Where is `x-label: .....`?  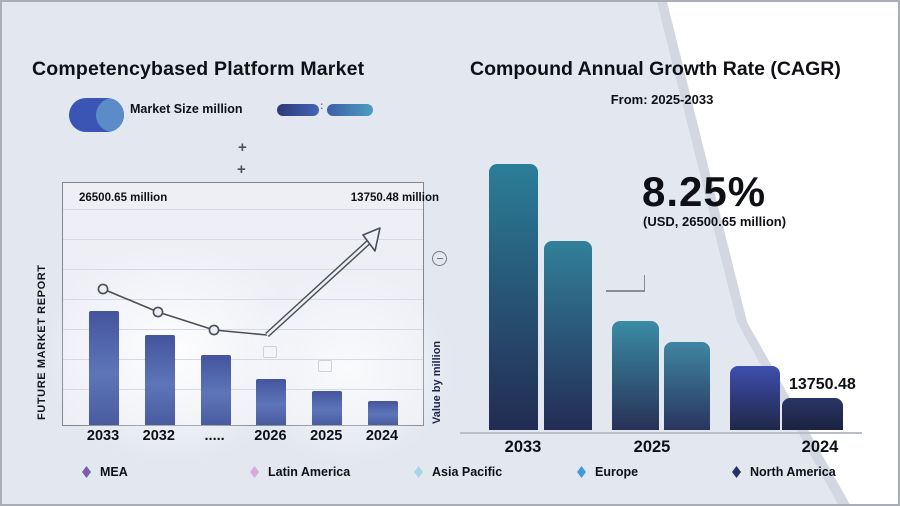
x-label: ..... is located at coordinates (214, 436).